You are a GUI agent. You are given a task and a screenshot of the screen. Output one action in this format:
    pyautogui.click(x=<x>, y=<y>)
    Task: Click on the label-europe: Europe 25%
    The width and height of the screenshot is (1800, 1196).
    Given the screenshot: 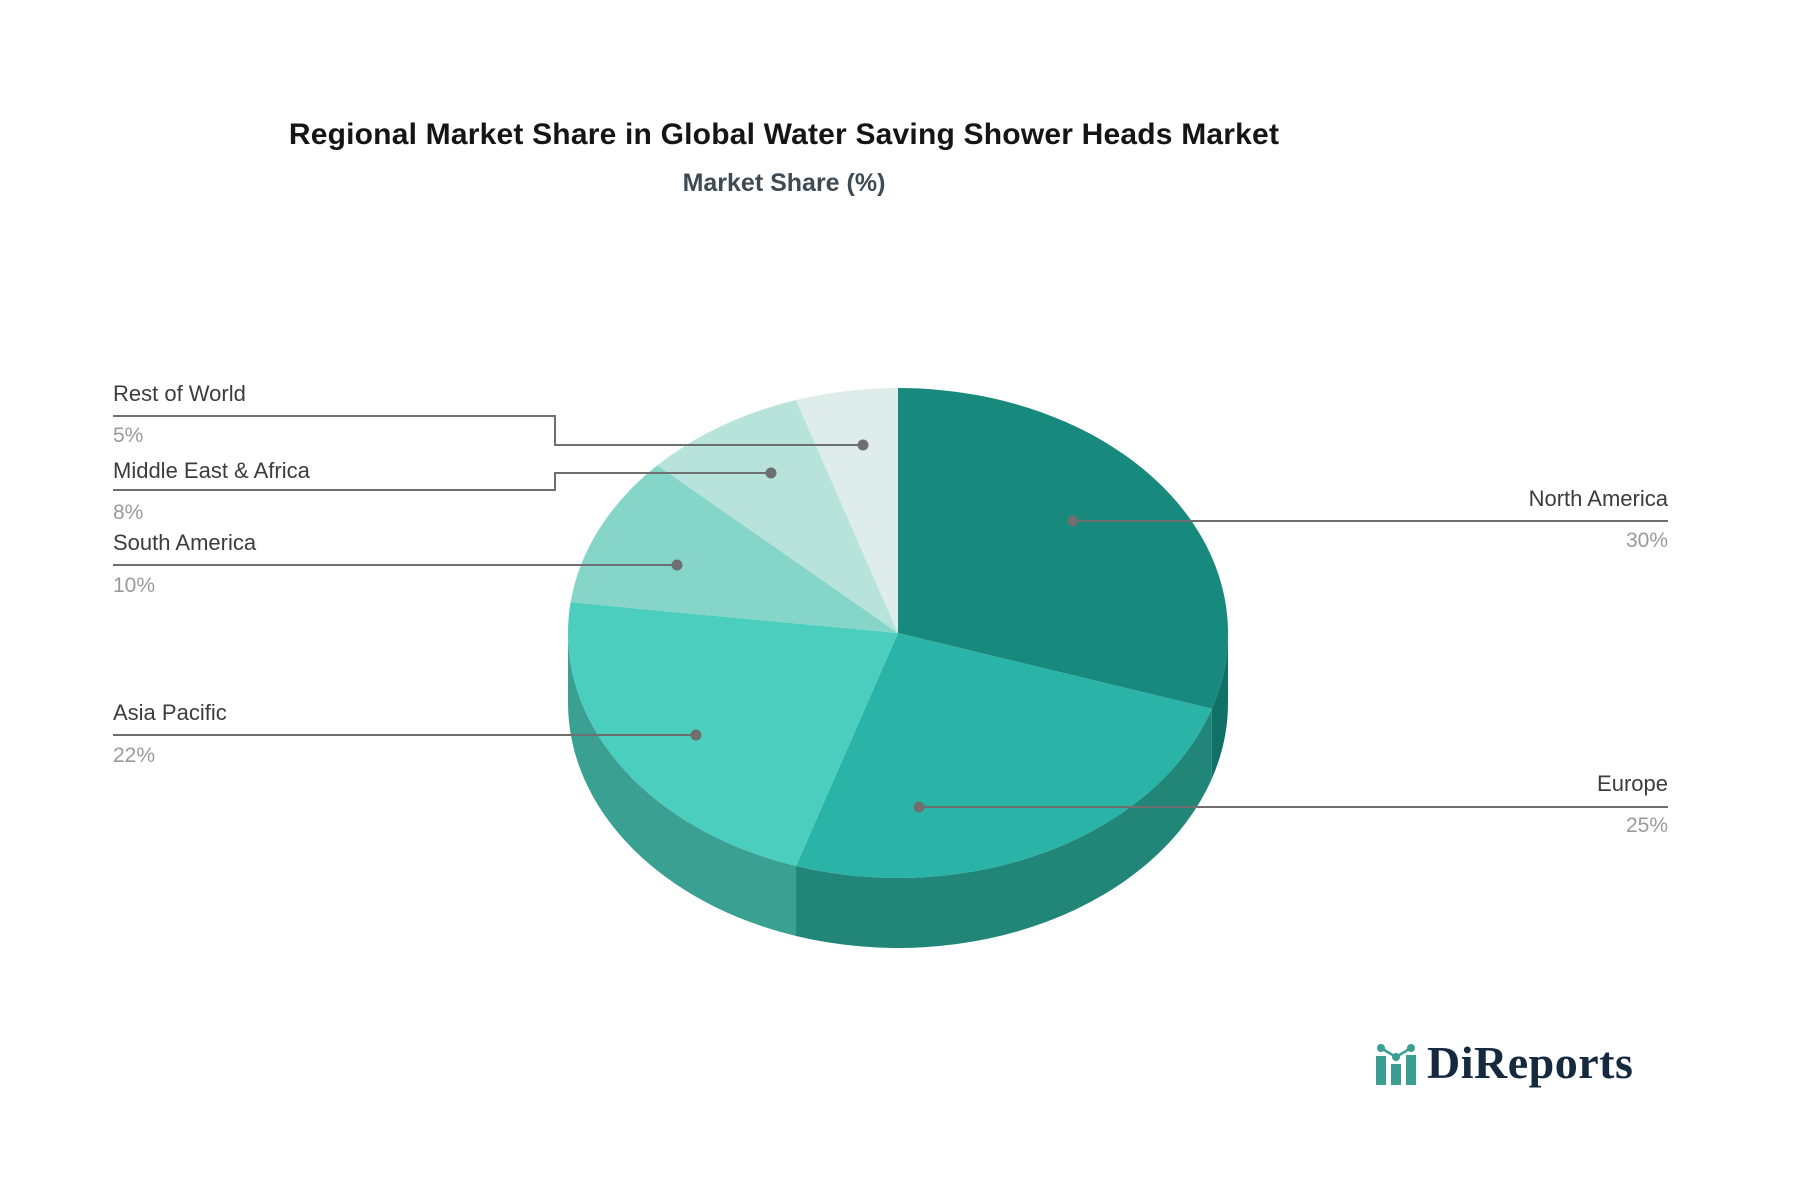 What is the action you would take?
    pyautogui.click(x=1632, y=804)
    